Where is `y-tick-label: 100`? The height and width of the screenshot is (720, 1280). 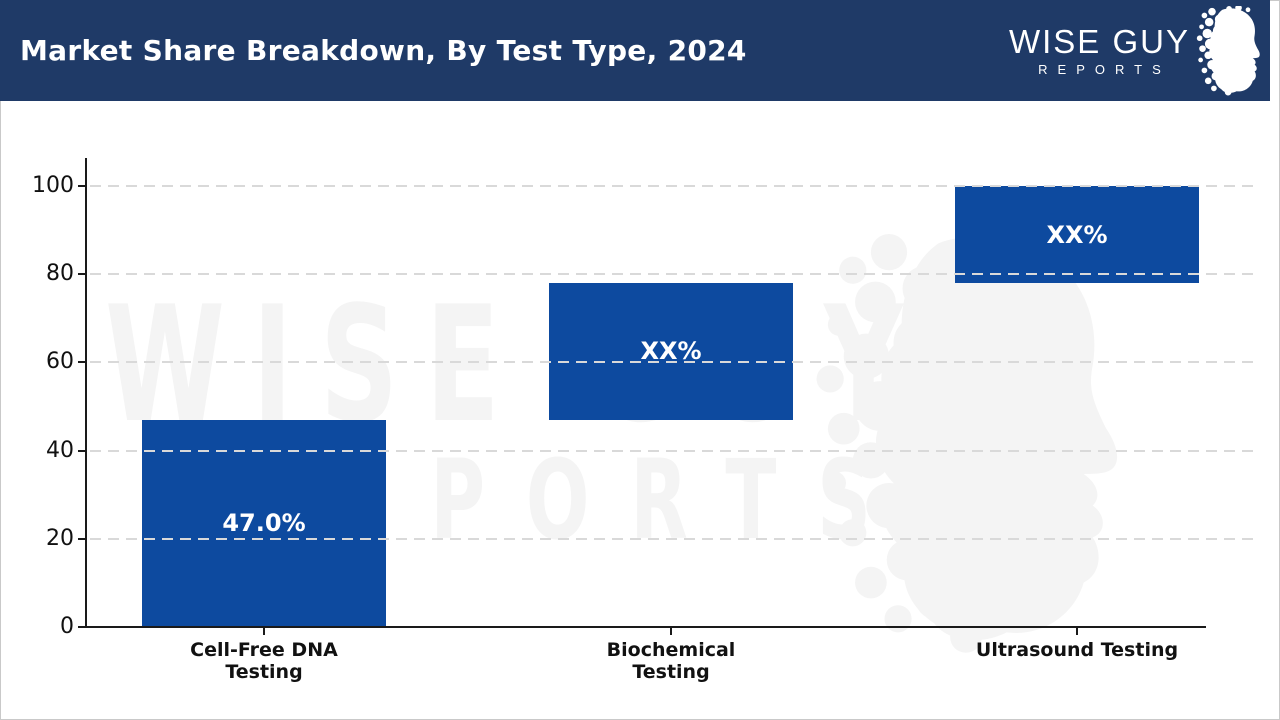 y-tick-label: 100 is located at coordinates (53, 185).